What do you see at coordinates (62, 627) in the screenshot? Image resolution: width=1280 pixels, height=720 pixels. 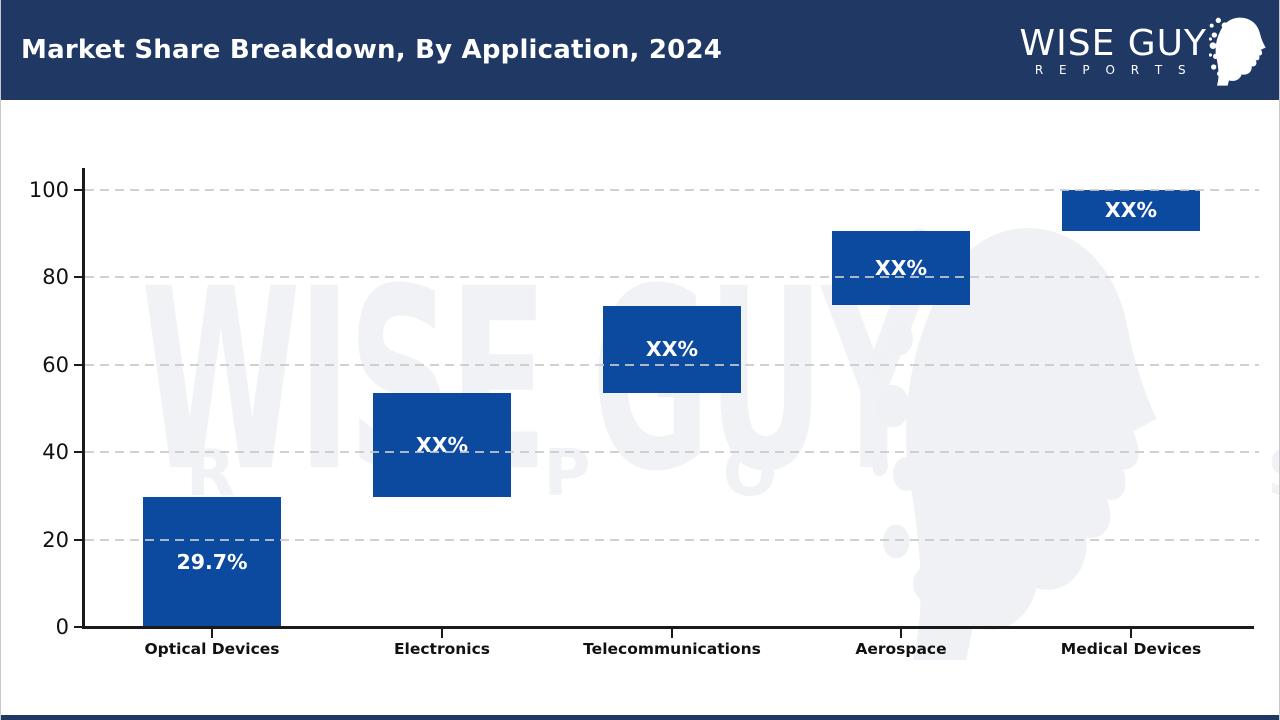 I see `y-tick-label-0: 0` at bounding box center [62, 627].